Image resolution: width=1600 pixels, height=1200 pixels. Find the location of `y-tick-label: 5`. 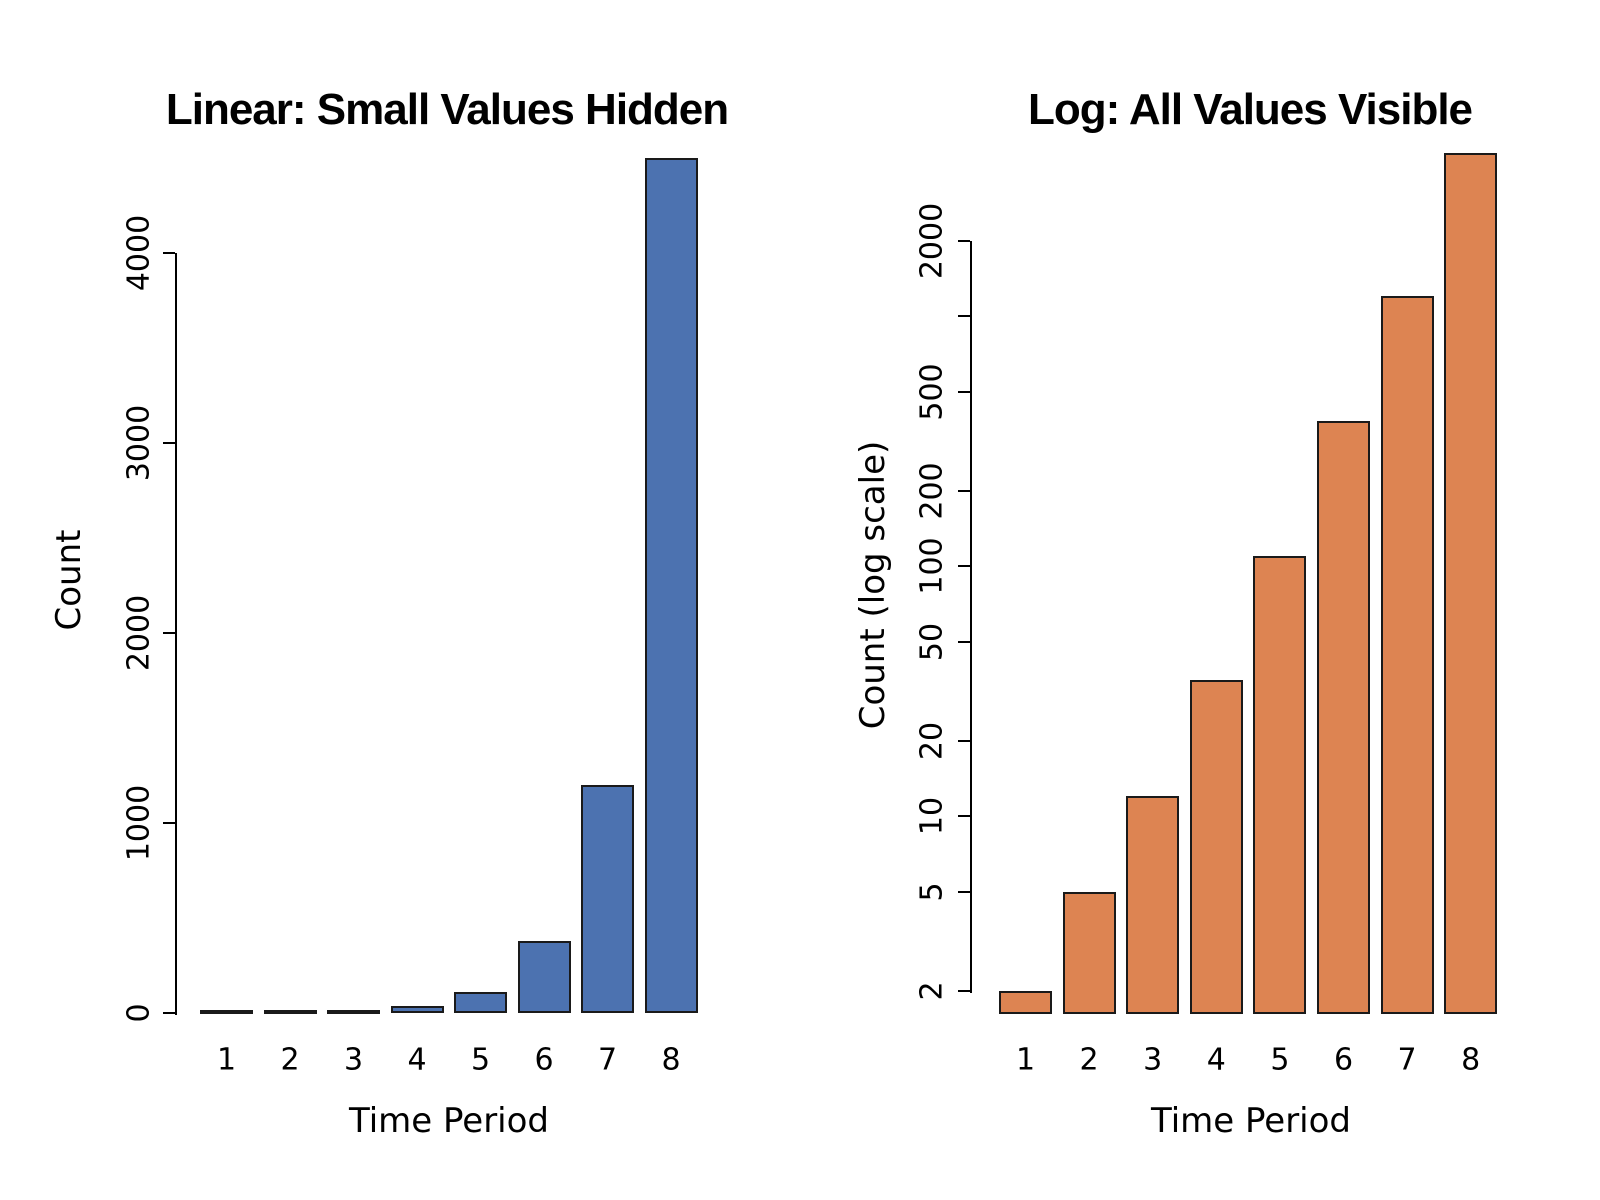

y-tick-label: 5 is located at coordinates (932, 891).